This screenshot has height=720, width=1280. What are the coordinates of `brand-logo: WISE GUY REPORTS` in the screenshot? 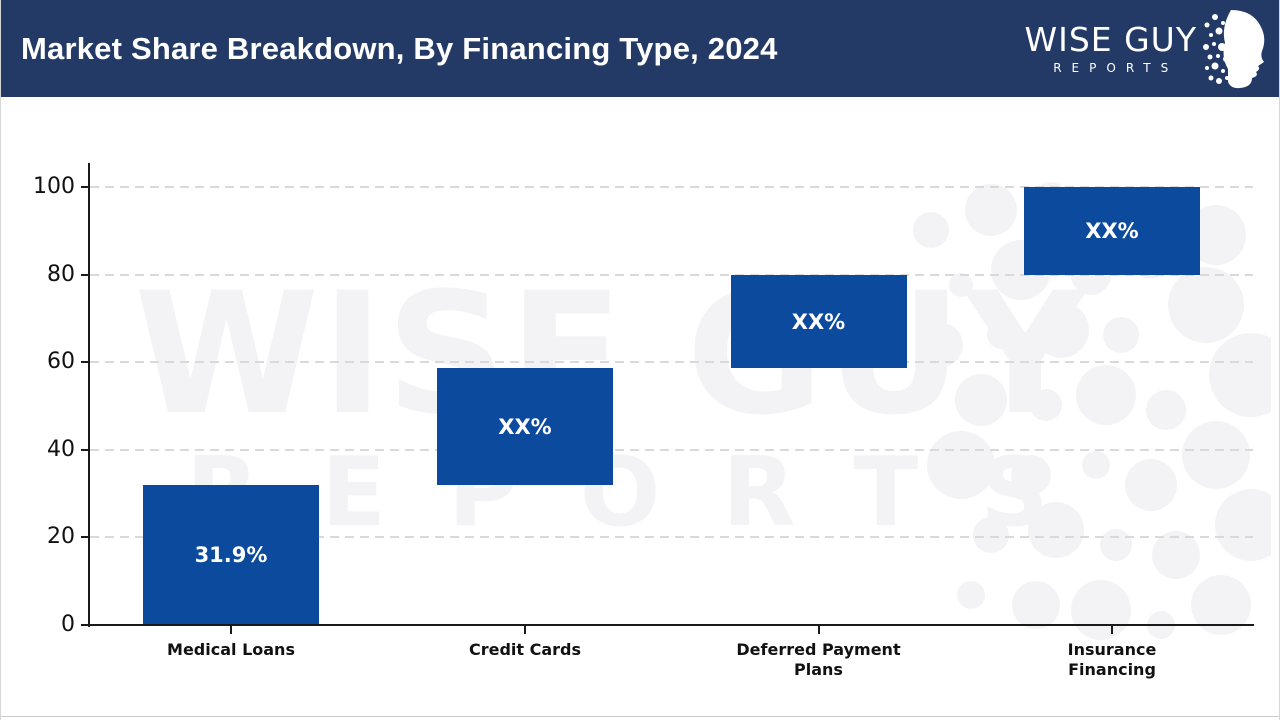 It's located at (1145, 49).